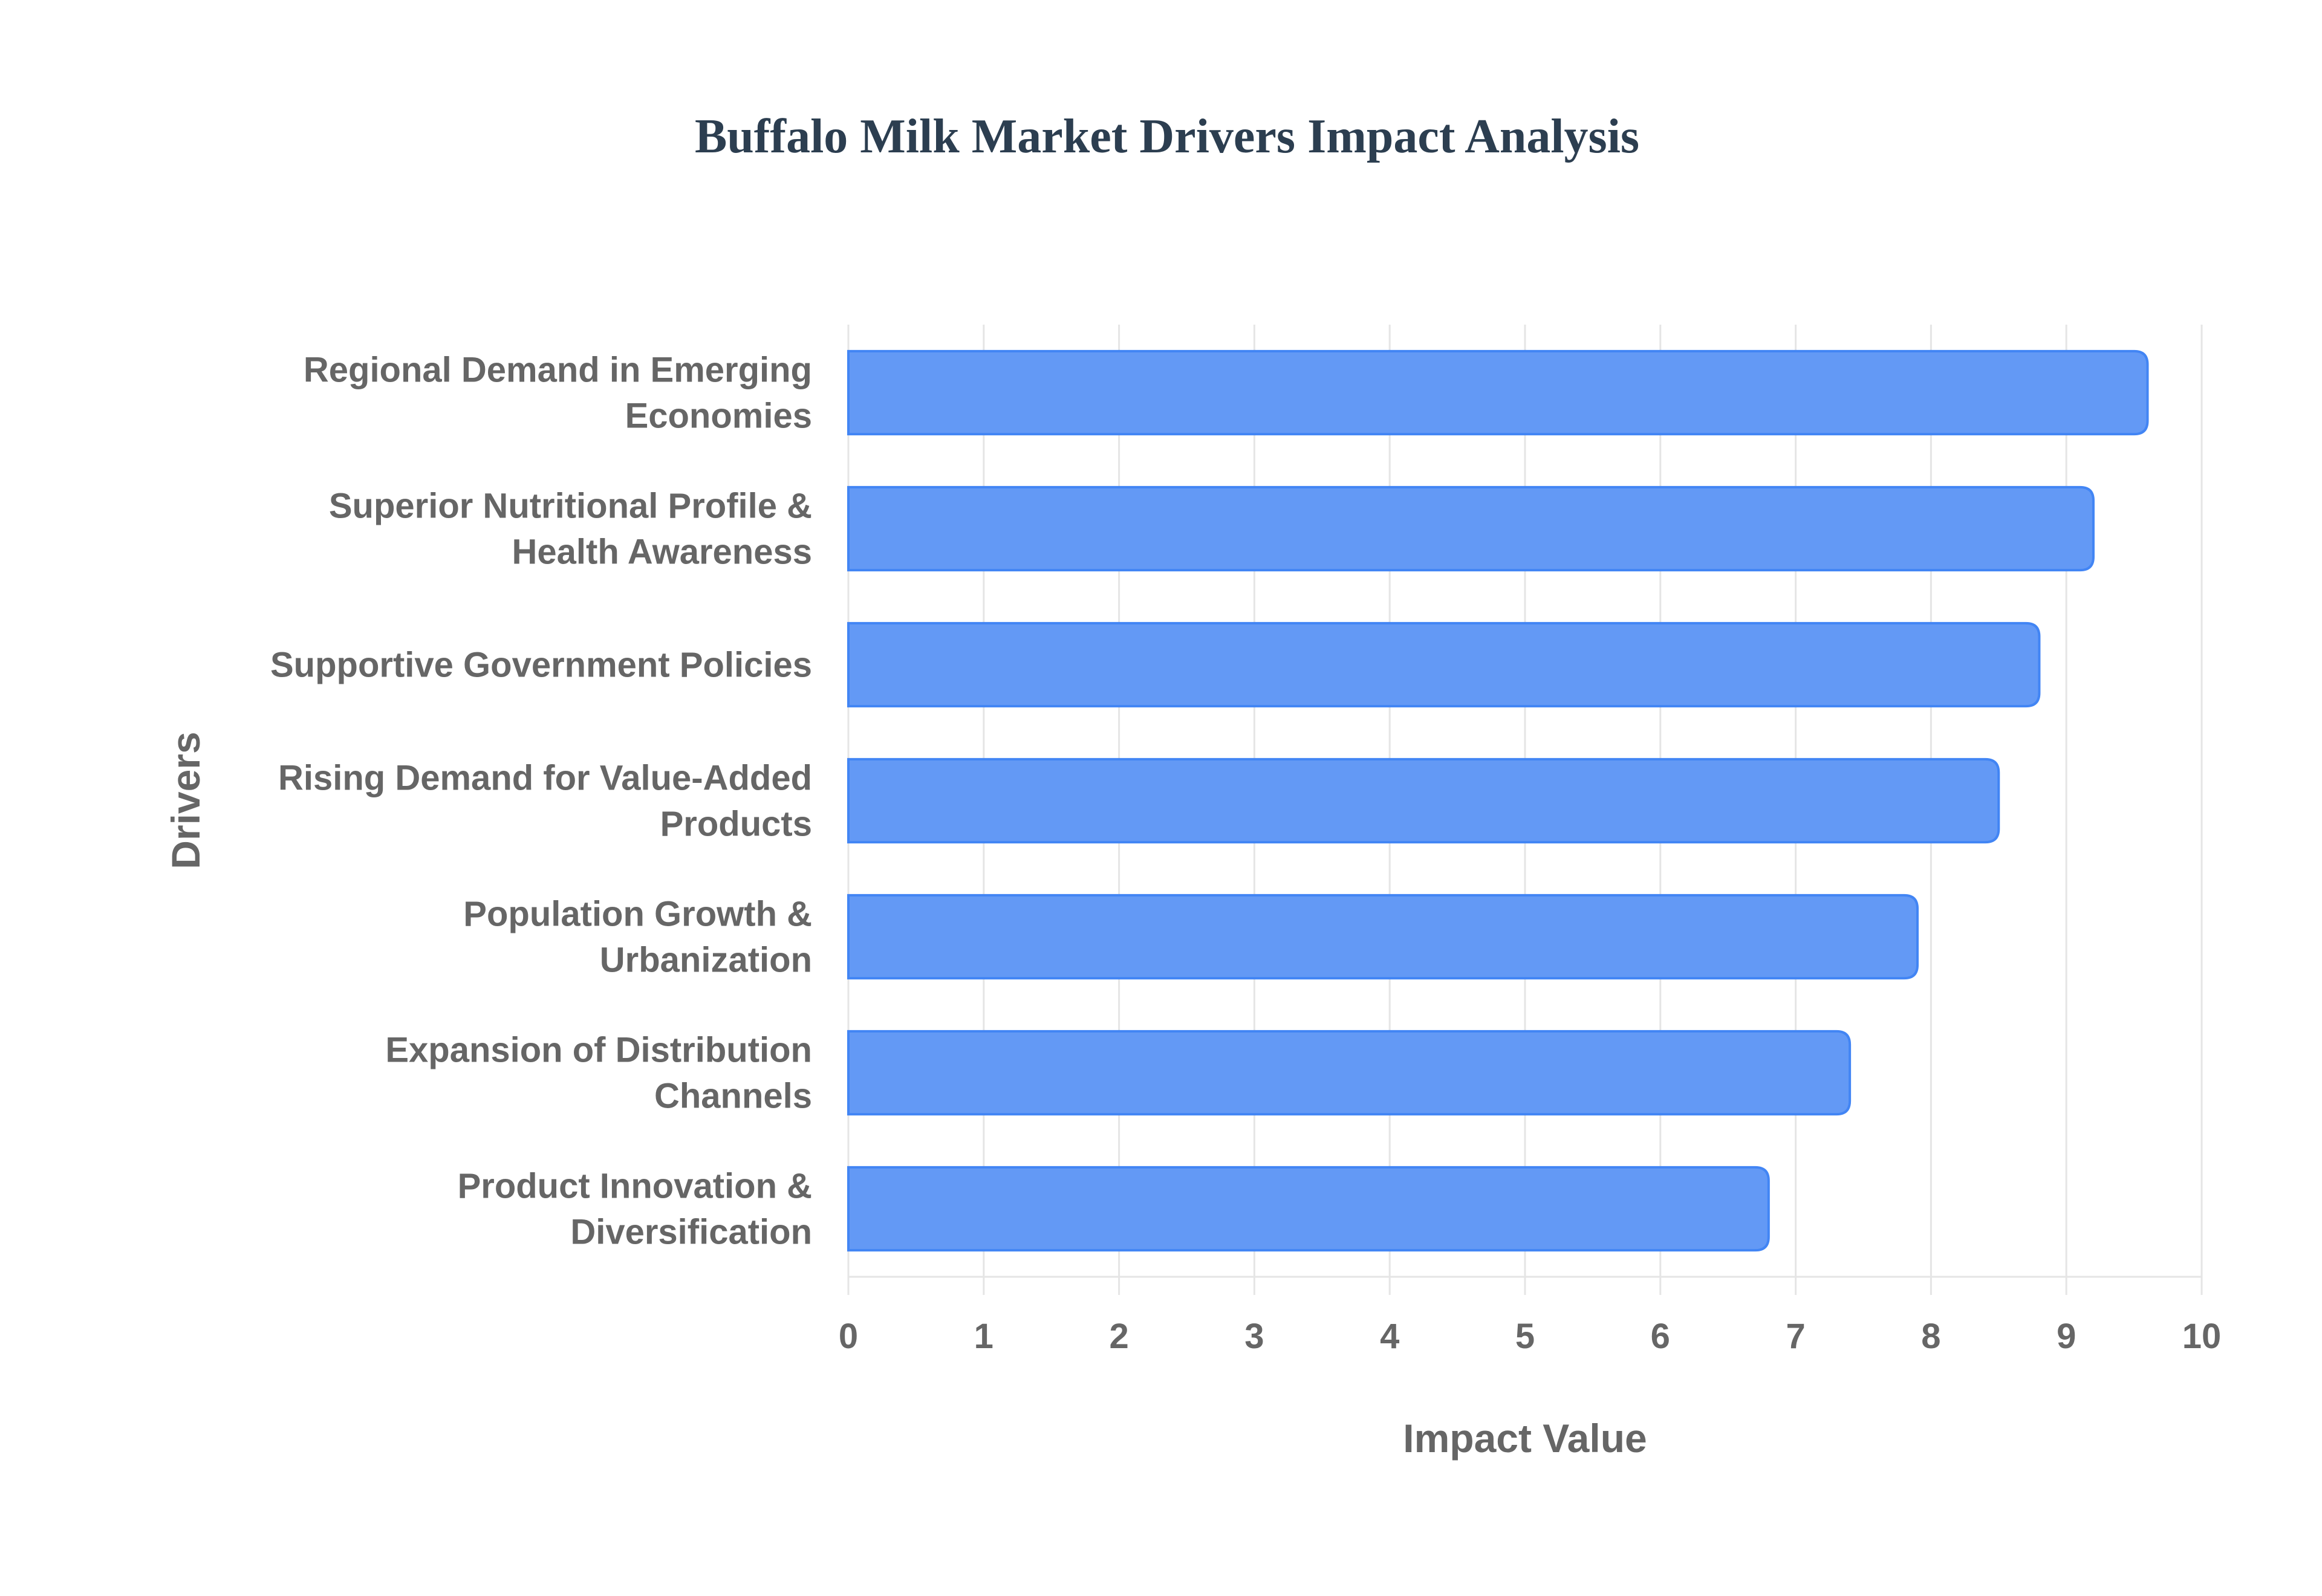 The image size is (2322, 1596). I want to click on x-tick-label: 6, so click(1661, 1336).